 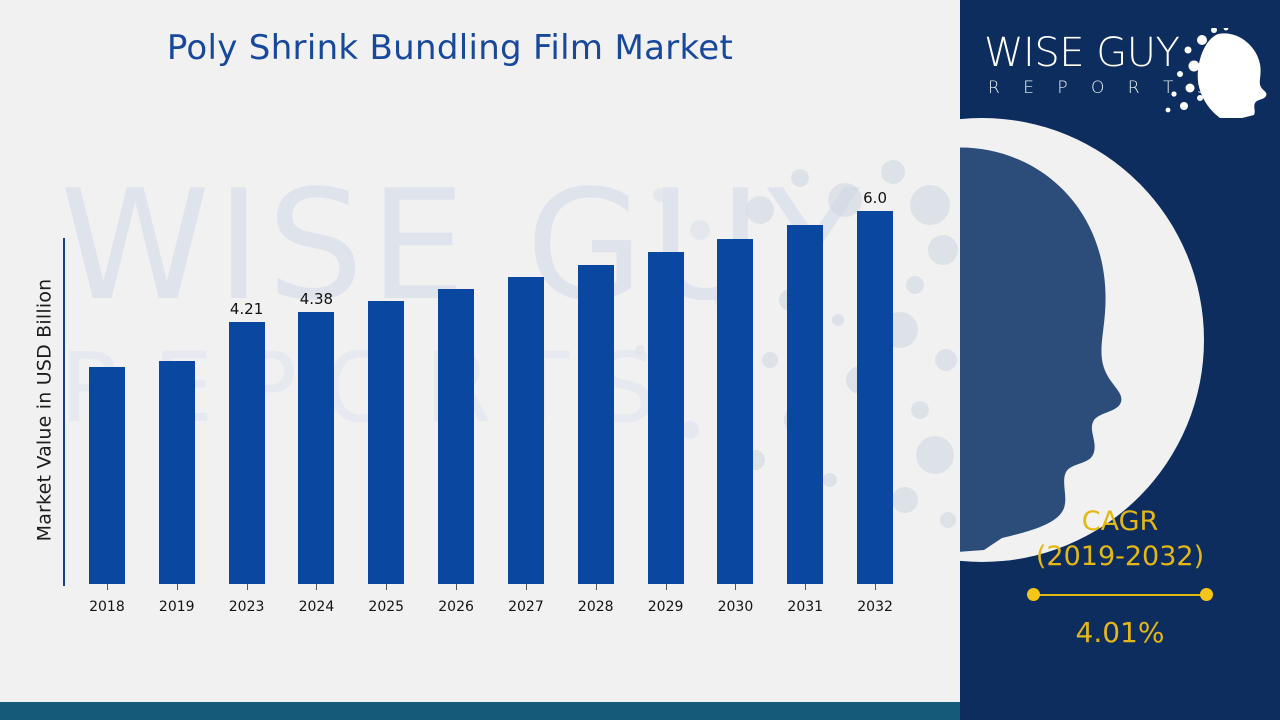 I want to click on cagr-value: 4.01%, so click(x=1120, y=632).